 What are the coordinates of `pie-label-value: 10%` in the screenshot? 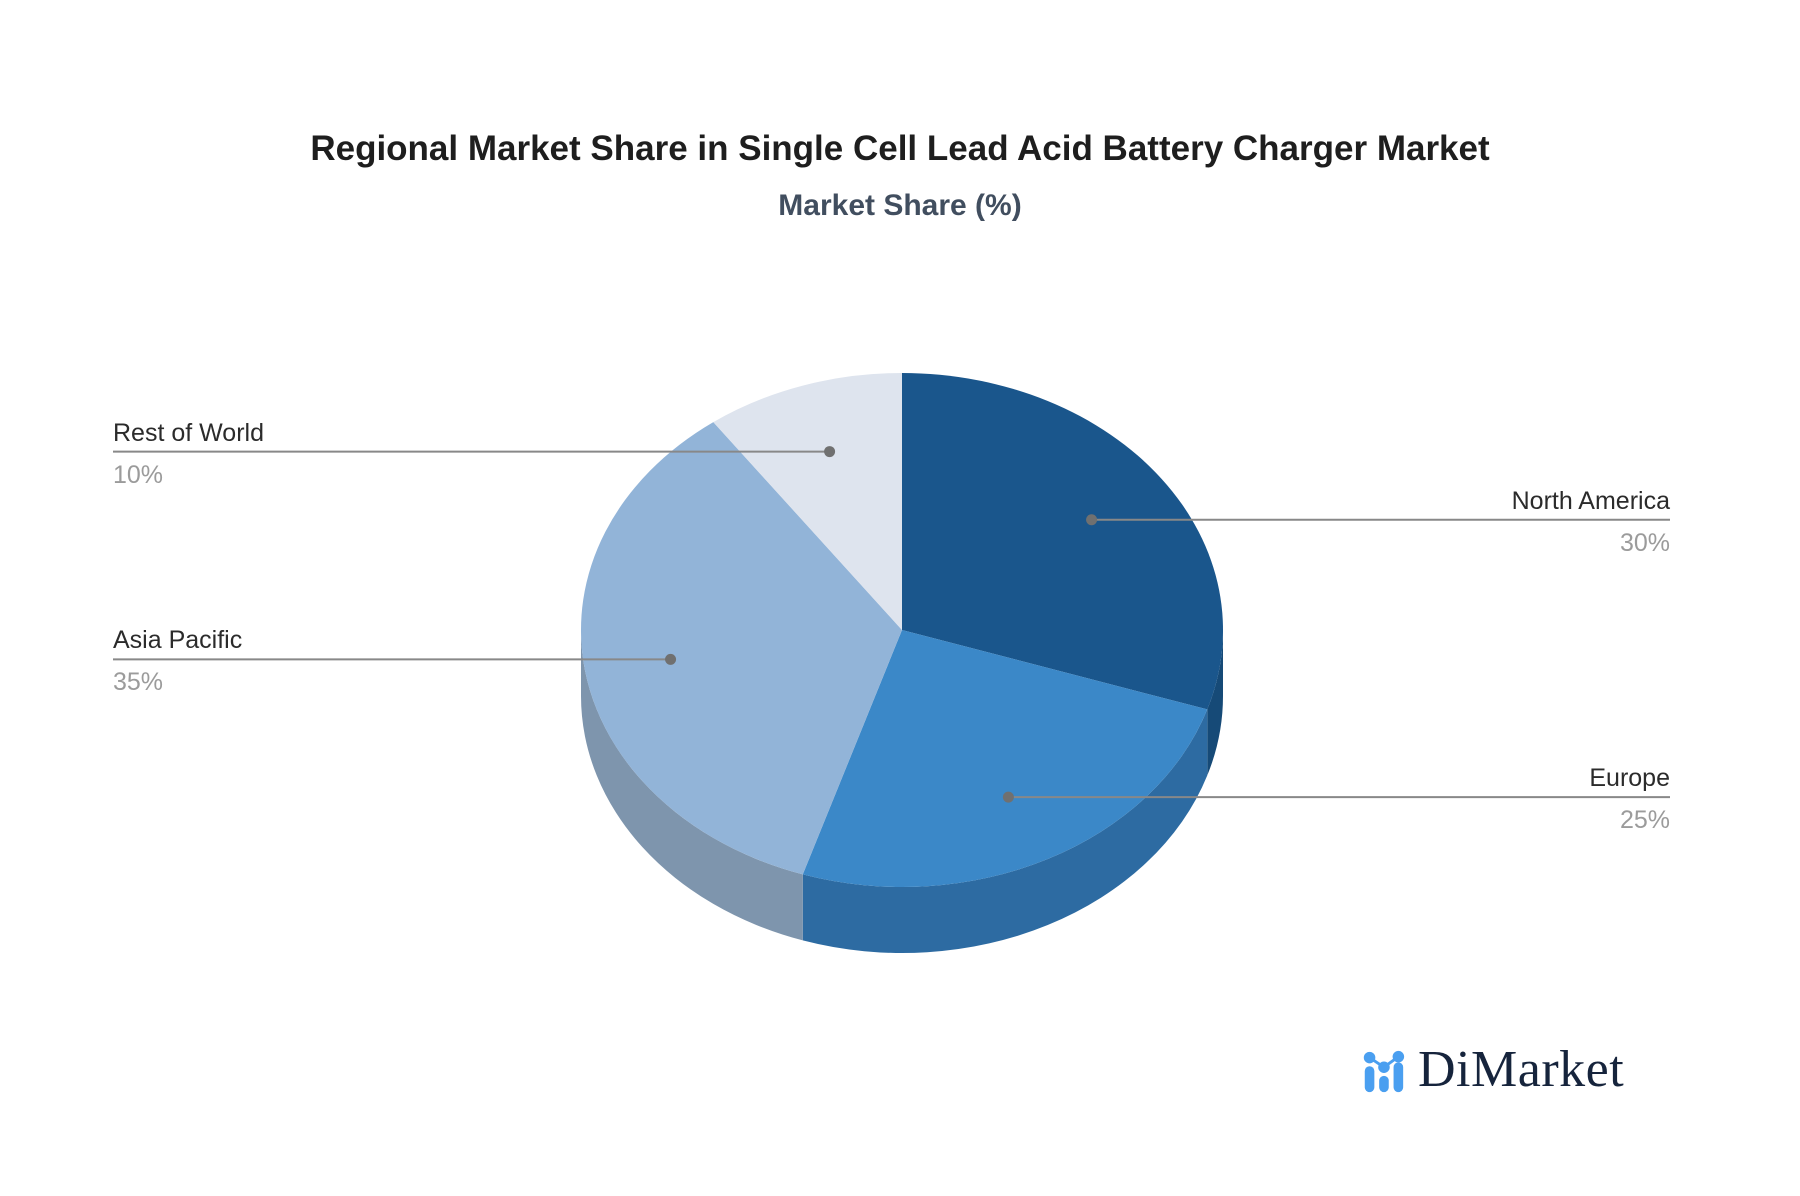 It's located at (138, 474).